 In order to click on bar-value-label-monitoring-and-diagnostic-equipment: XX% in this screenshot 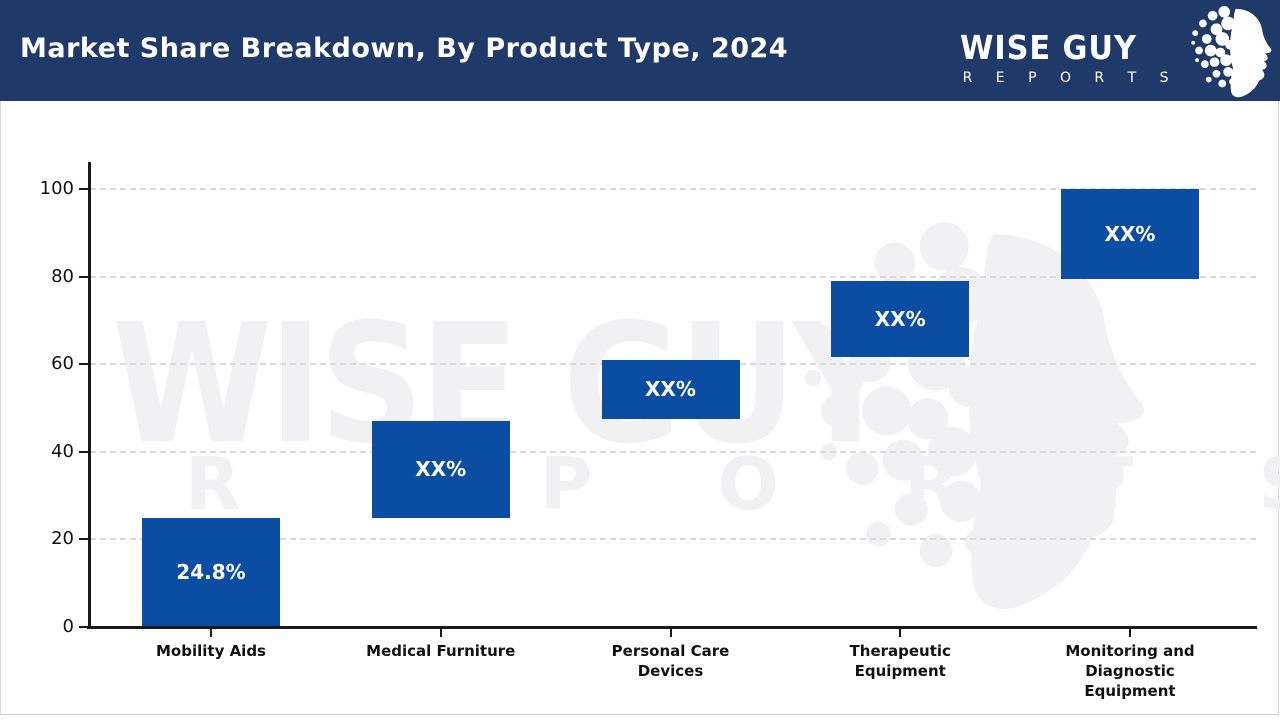, I will do `click(1130, 233)`.